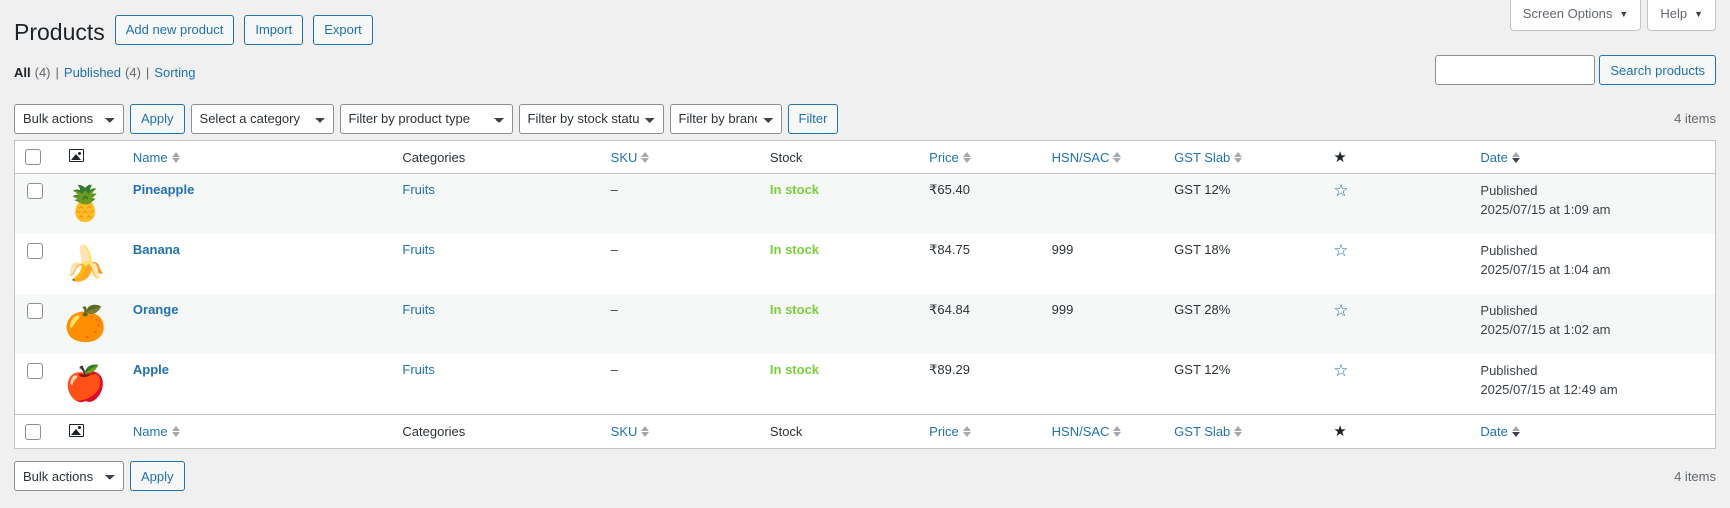  Describe the element at coordinates (949, 190) in the screenshot. I see `row-price-cell: ₹65.40` at that location.